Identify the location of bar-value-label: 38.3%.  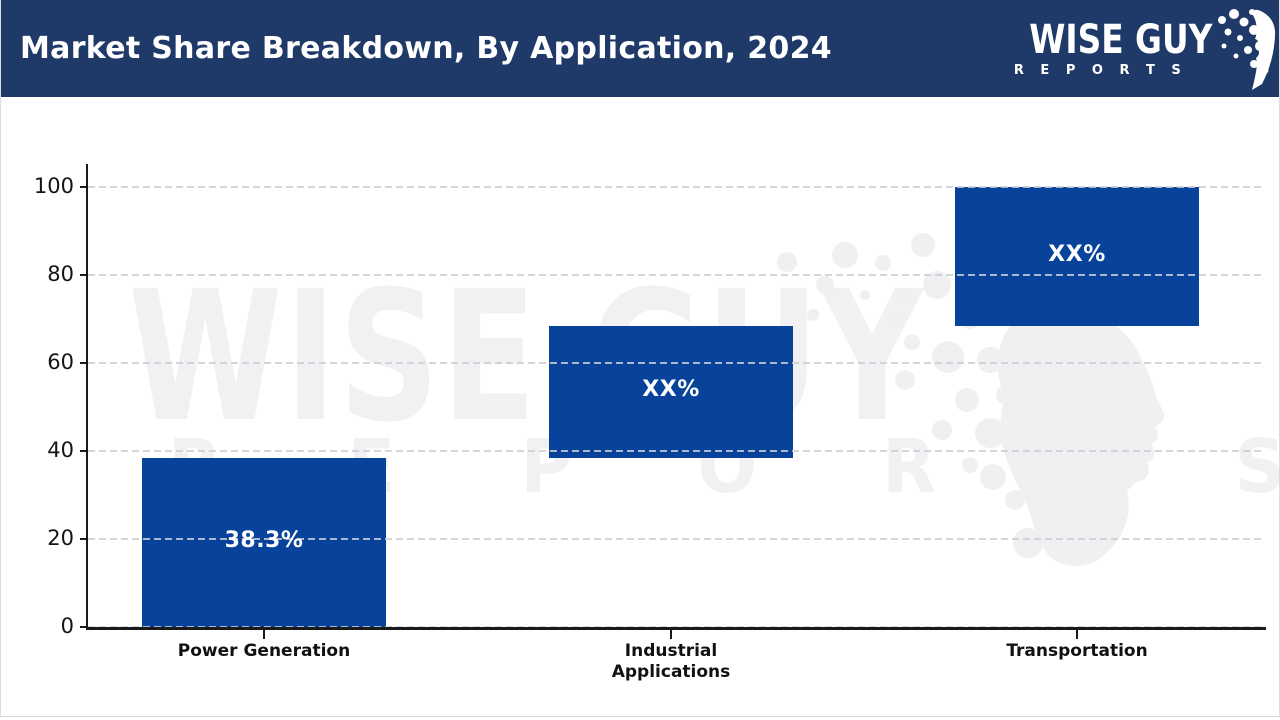
(264, 540).